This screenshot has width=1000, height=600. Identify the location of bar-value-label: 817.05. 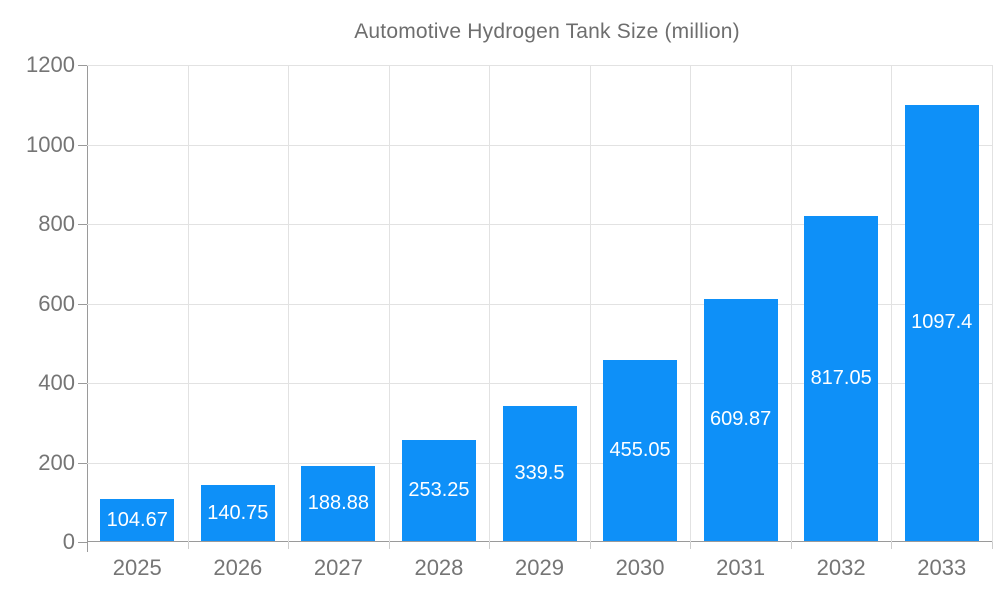
(841, 378).